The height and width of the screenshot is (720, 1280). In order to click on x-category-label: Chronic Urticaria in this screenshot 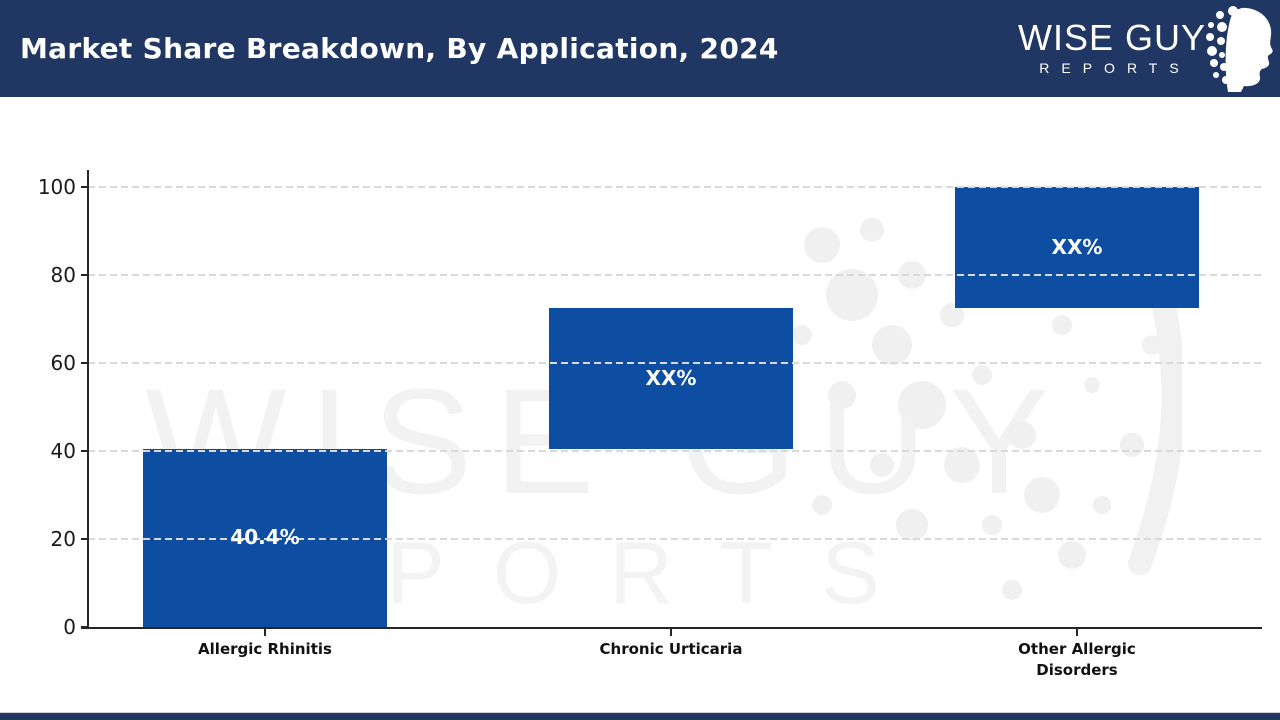, I will do `click(671, 649)`.